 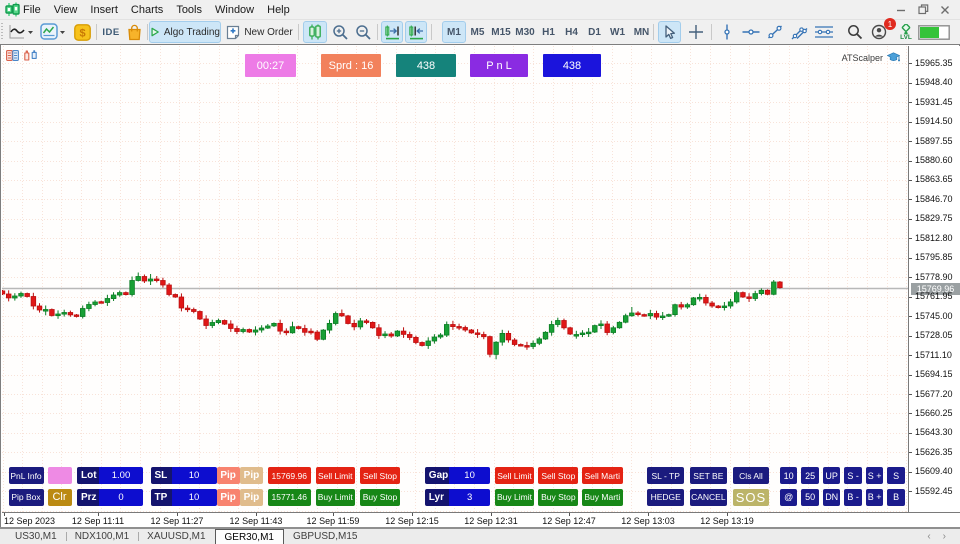 I want to click on color-swatch-button, so click(x=59, y=475).